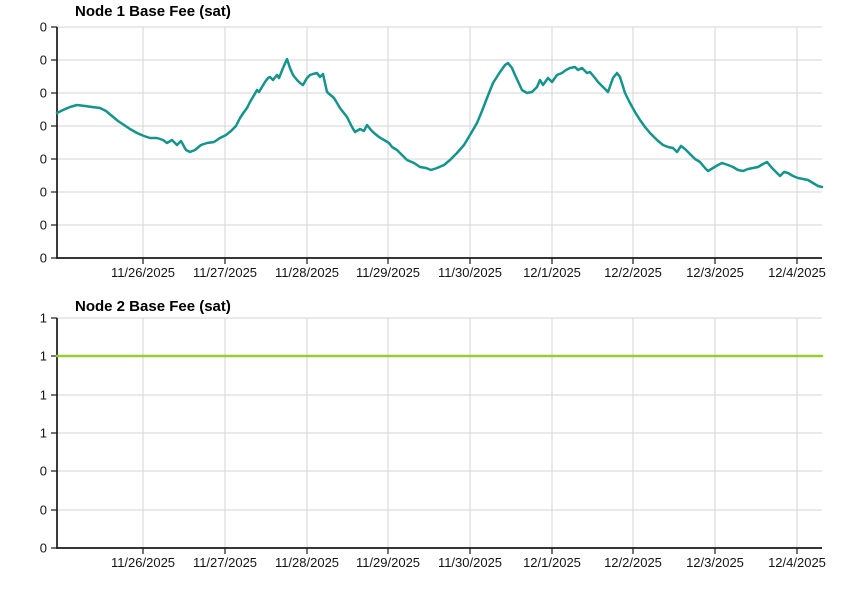 This screenshot has width=860, height=600. What do you see at coordinates (43, 143) in the screenshot?
I see `y-axis-labels: 0 0 0 0 0 0 0 0` at bounding box center [43, 143].